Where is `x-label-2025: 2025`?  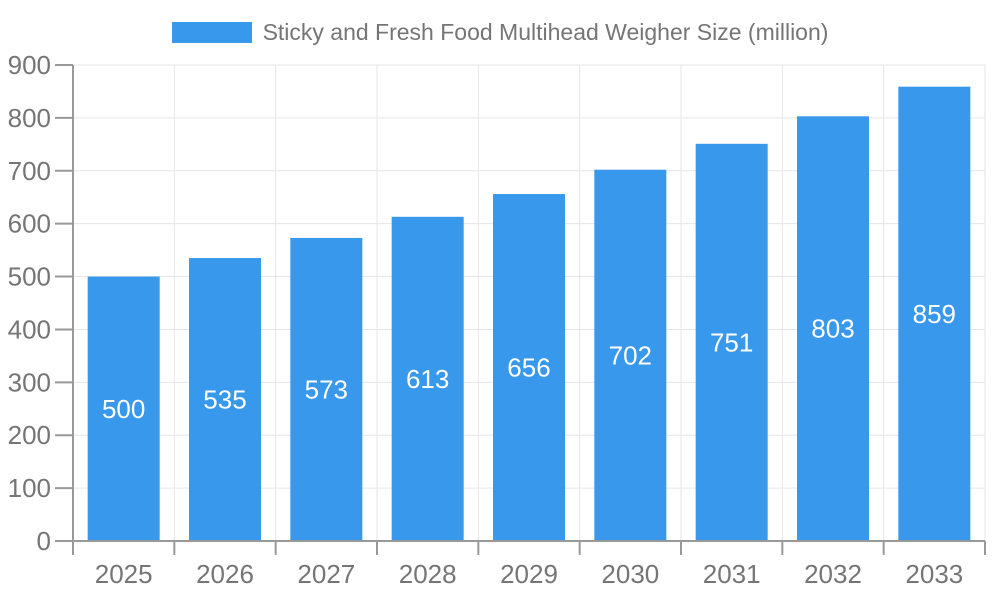 x-label-2025: 2025 is located at coordinates (124, 574).